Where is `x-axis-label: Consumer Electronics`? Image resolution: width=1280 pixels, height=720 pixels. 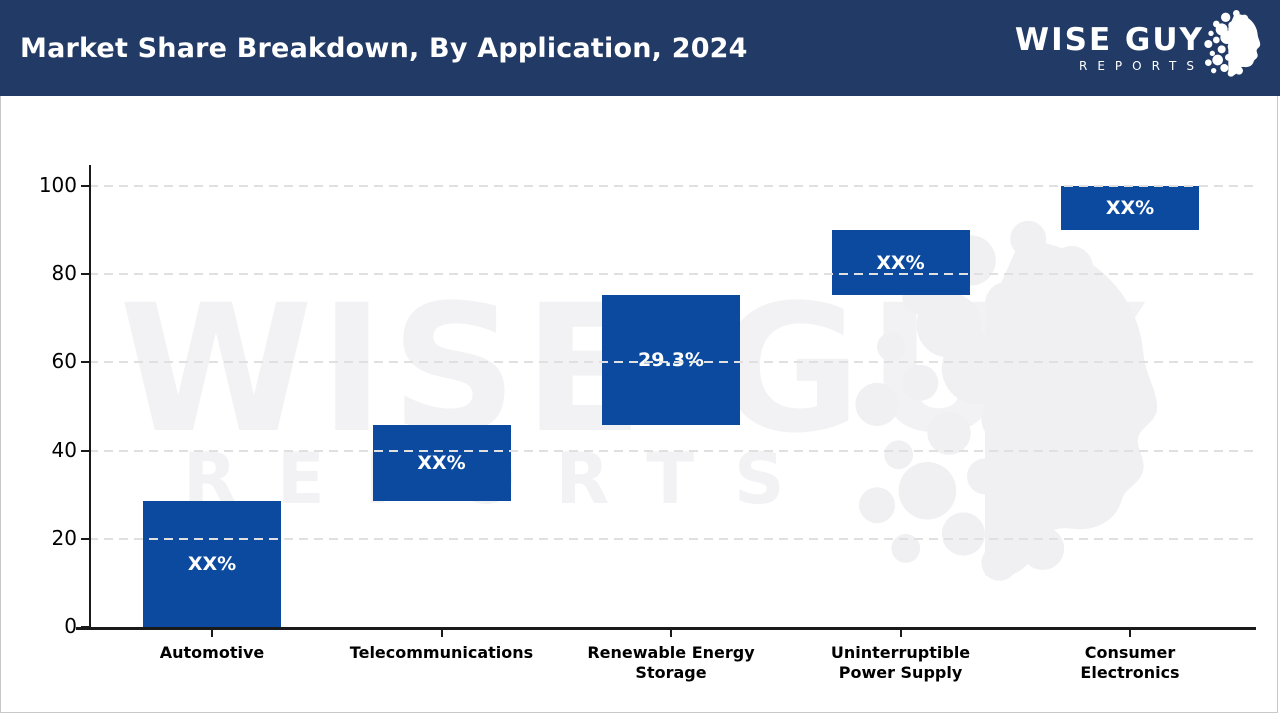
x-axis-label: Consumer Electronics is located at coordinates (1130, 662).